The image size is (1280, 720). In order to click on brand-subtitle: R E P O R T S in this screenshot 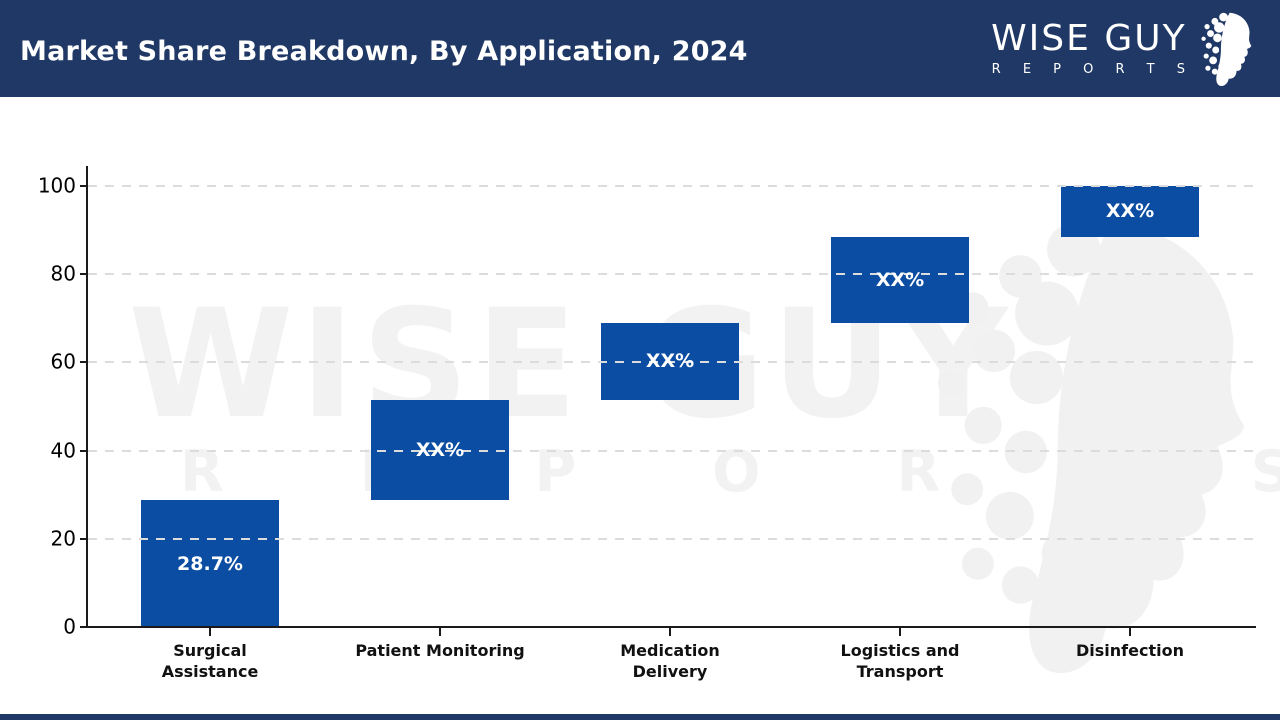, I will do `click(1092, 69)`.